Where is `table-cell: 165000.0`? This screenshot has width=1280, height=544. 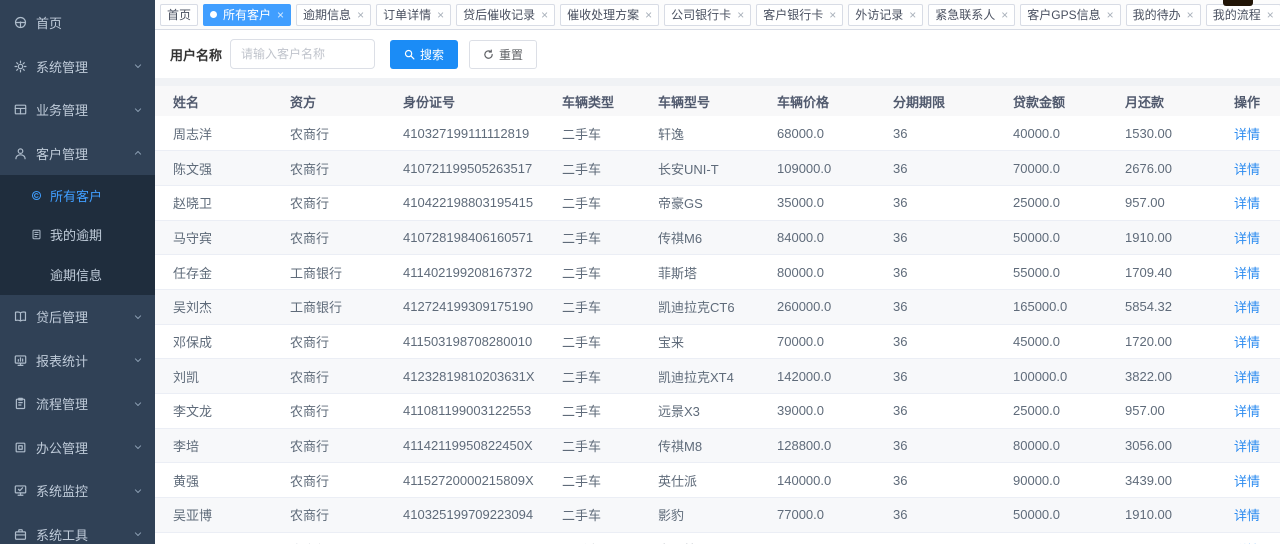
table-cell: 165000.0 is located at coordinates (1051, 307).